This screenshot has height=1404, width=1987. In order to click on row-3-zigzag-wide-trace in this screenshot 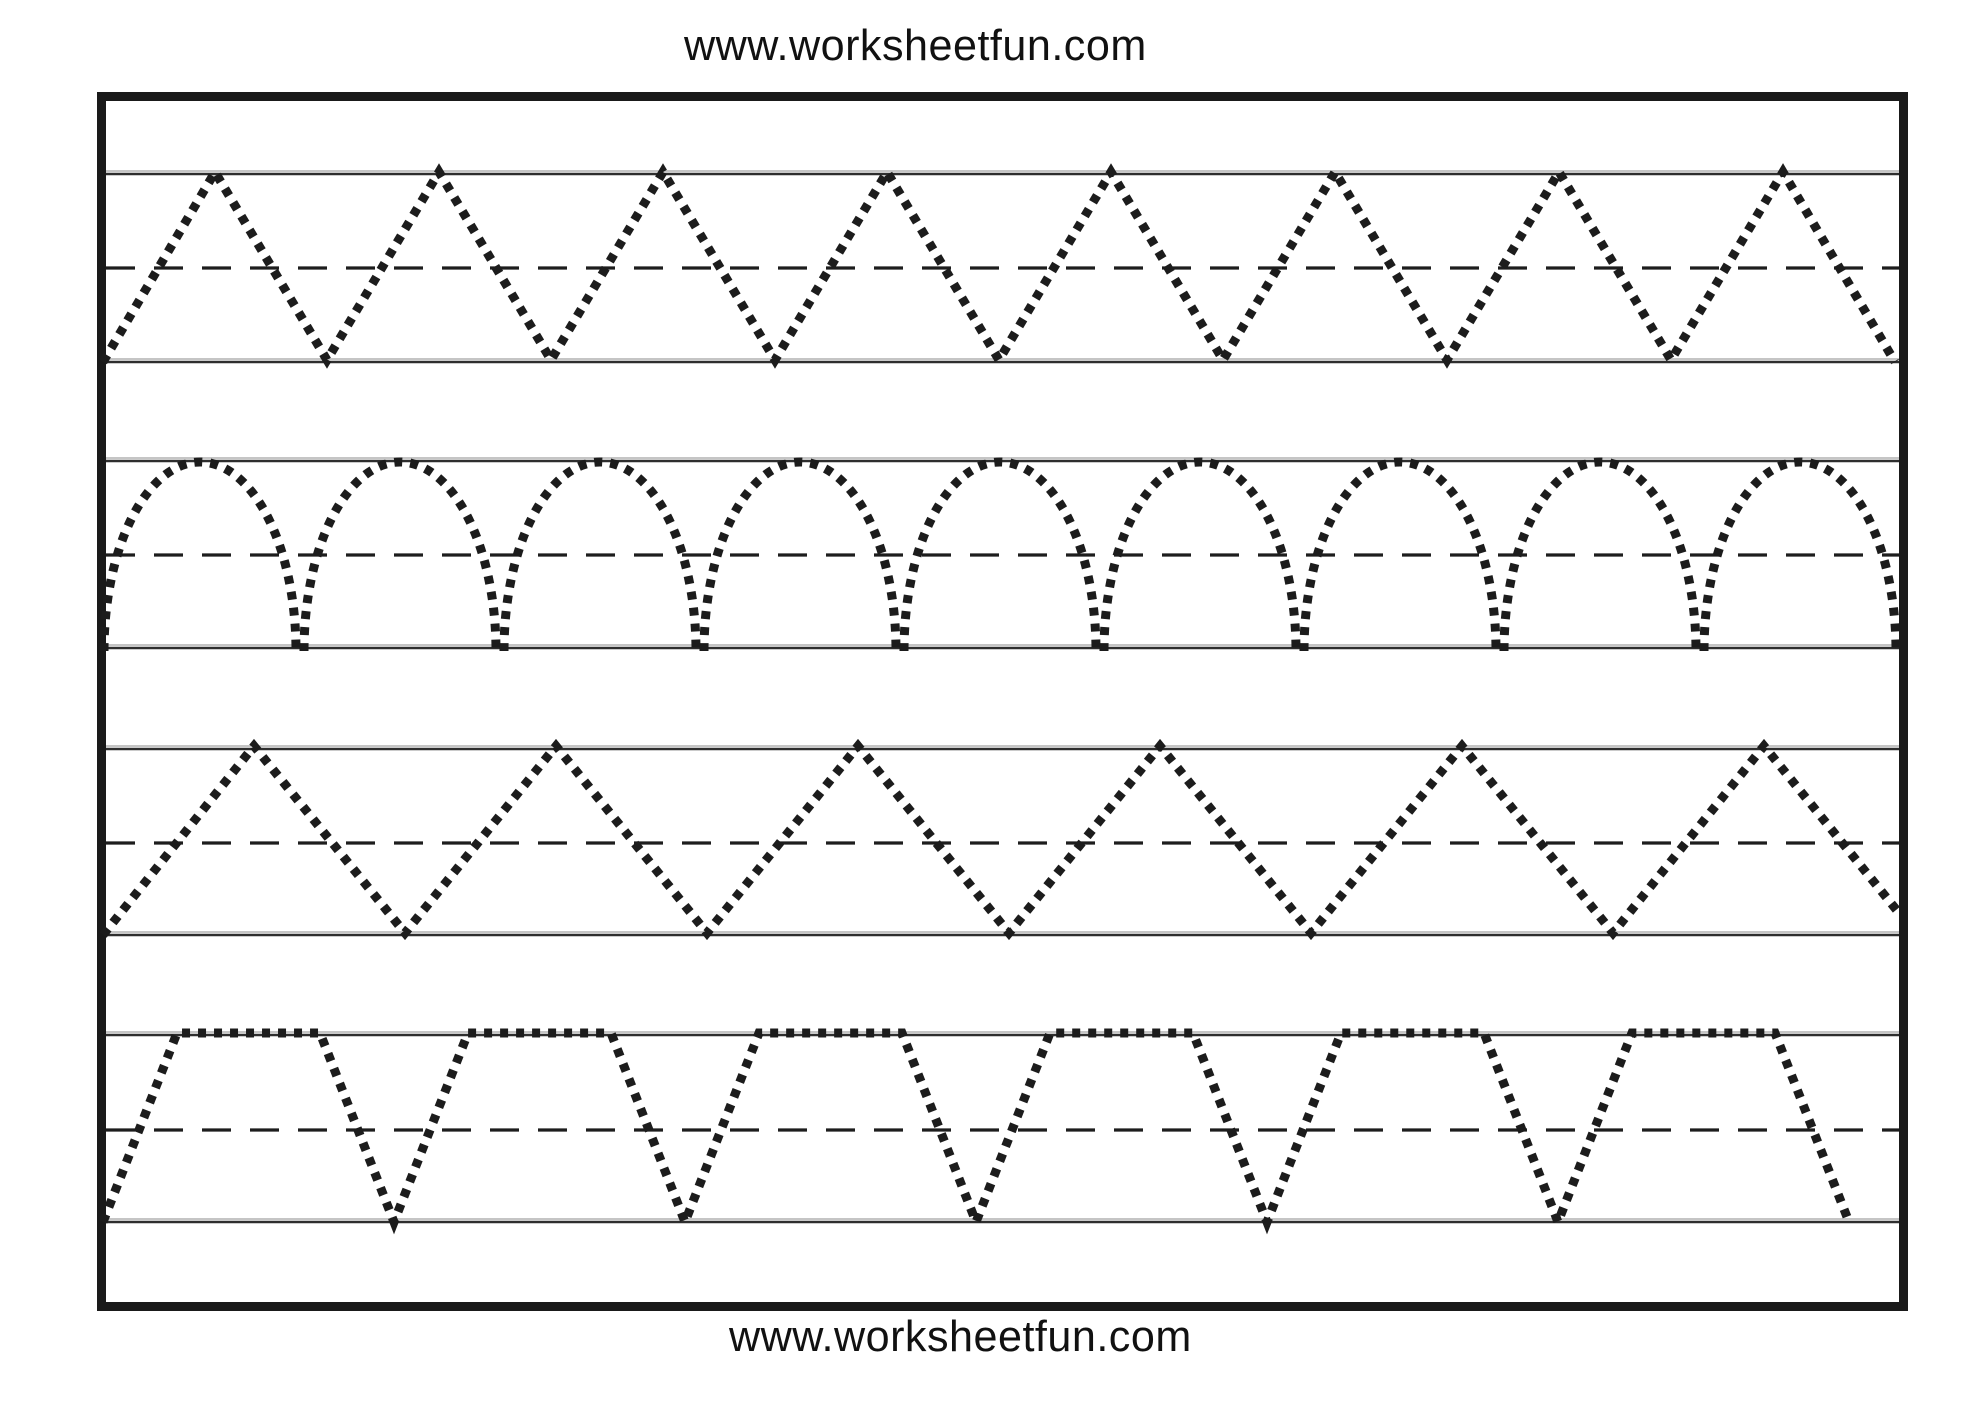, I will do `click(1001, 839)`.